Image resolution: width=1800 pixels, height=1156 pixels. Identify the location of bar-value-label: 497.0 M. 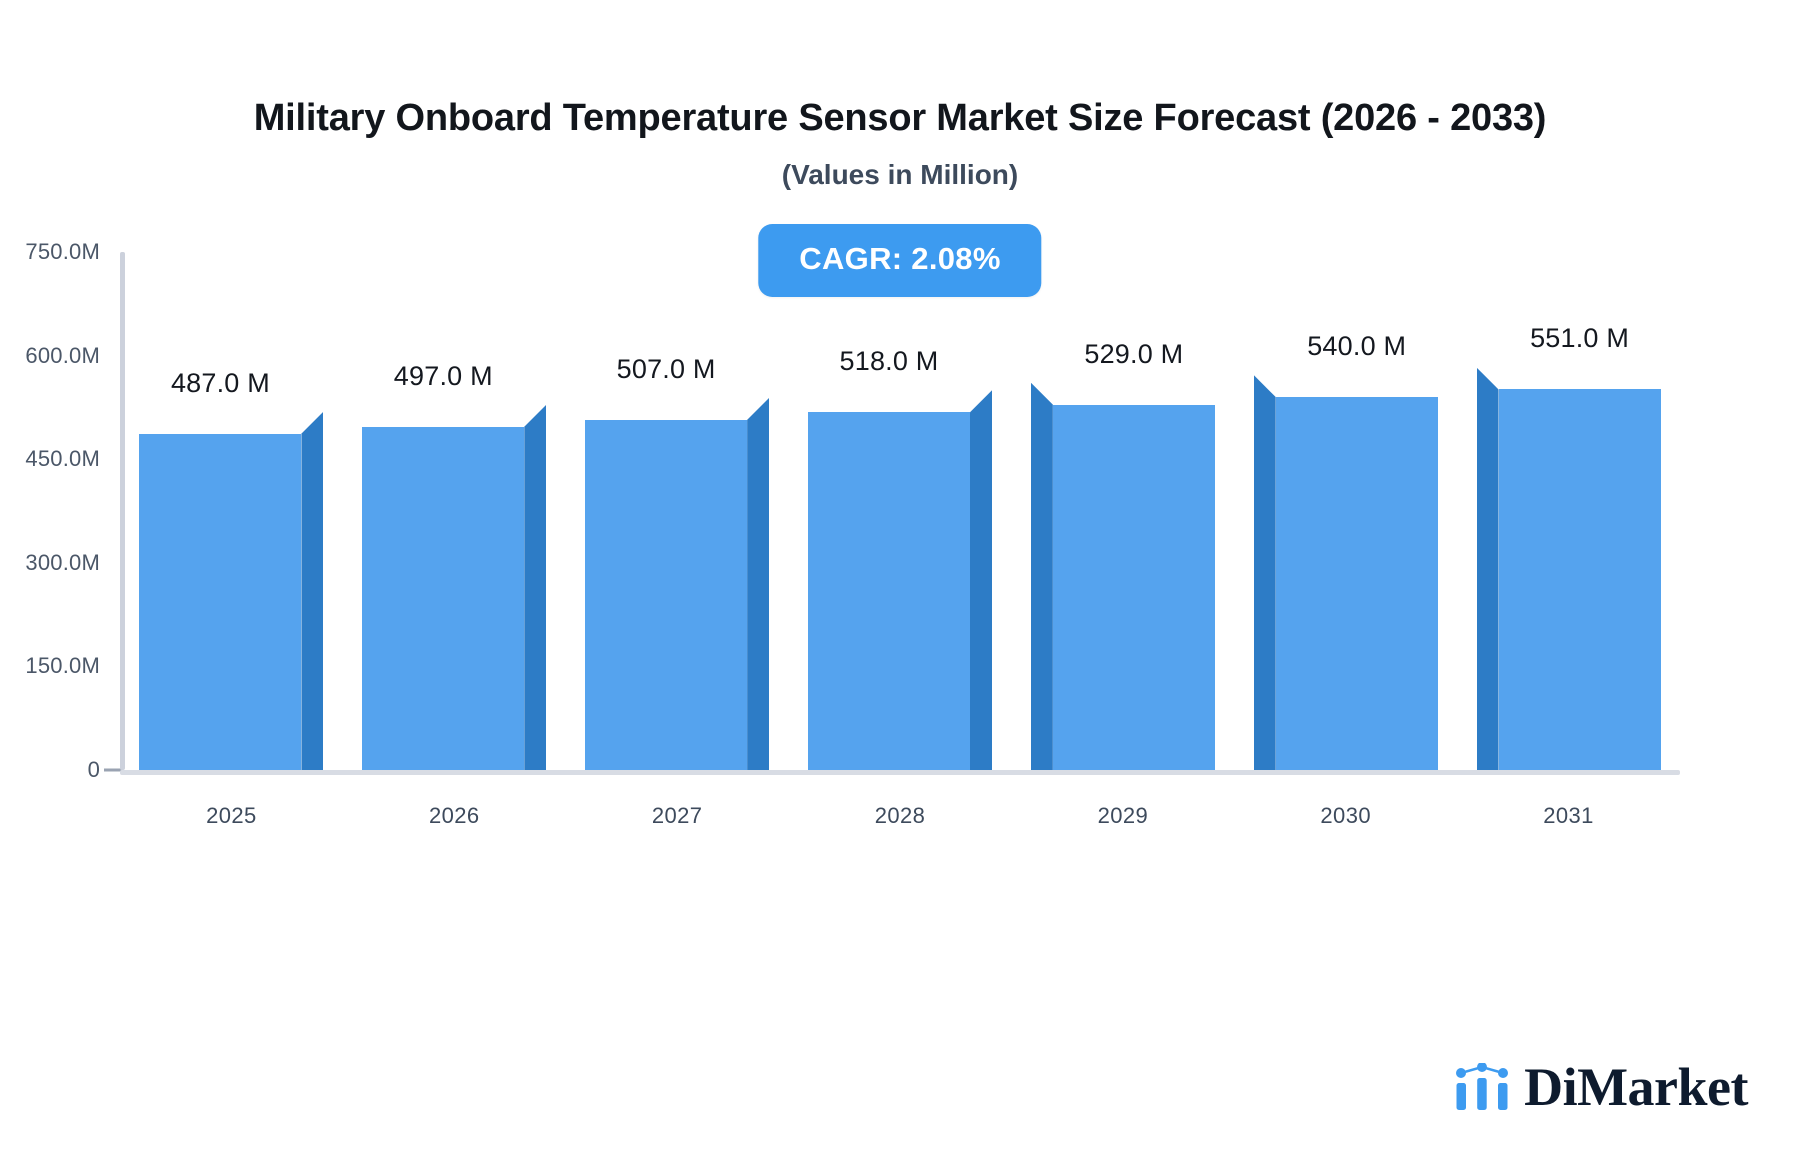
(443, 375).